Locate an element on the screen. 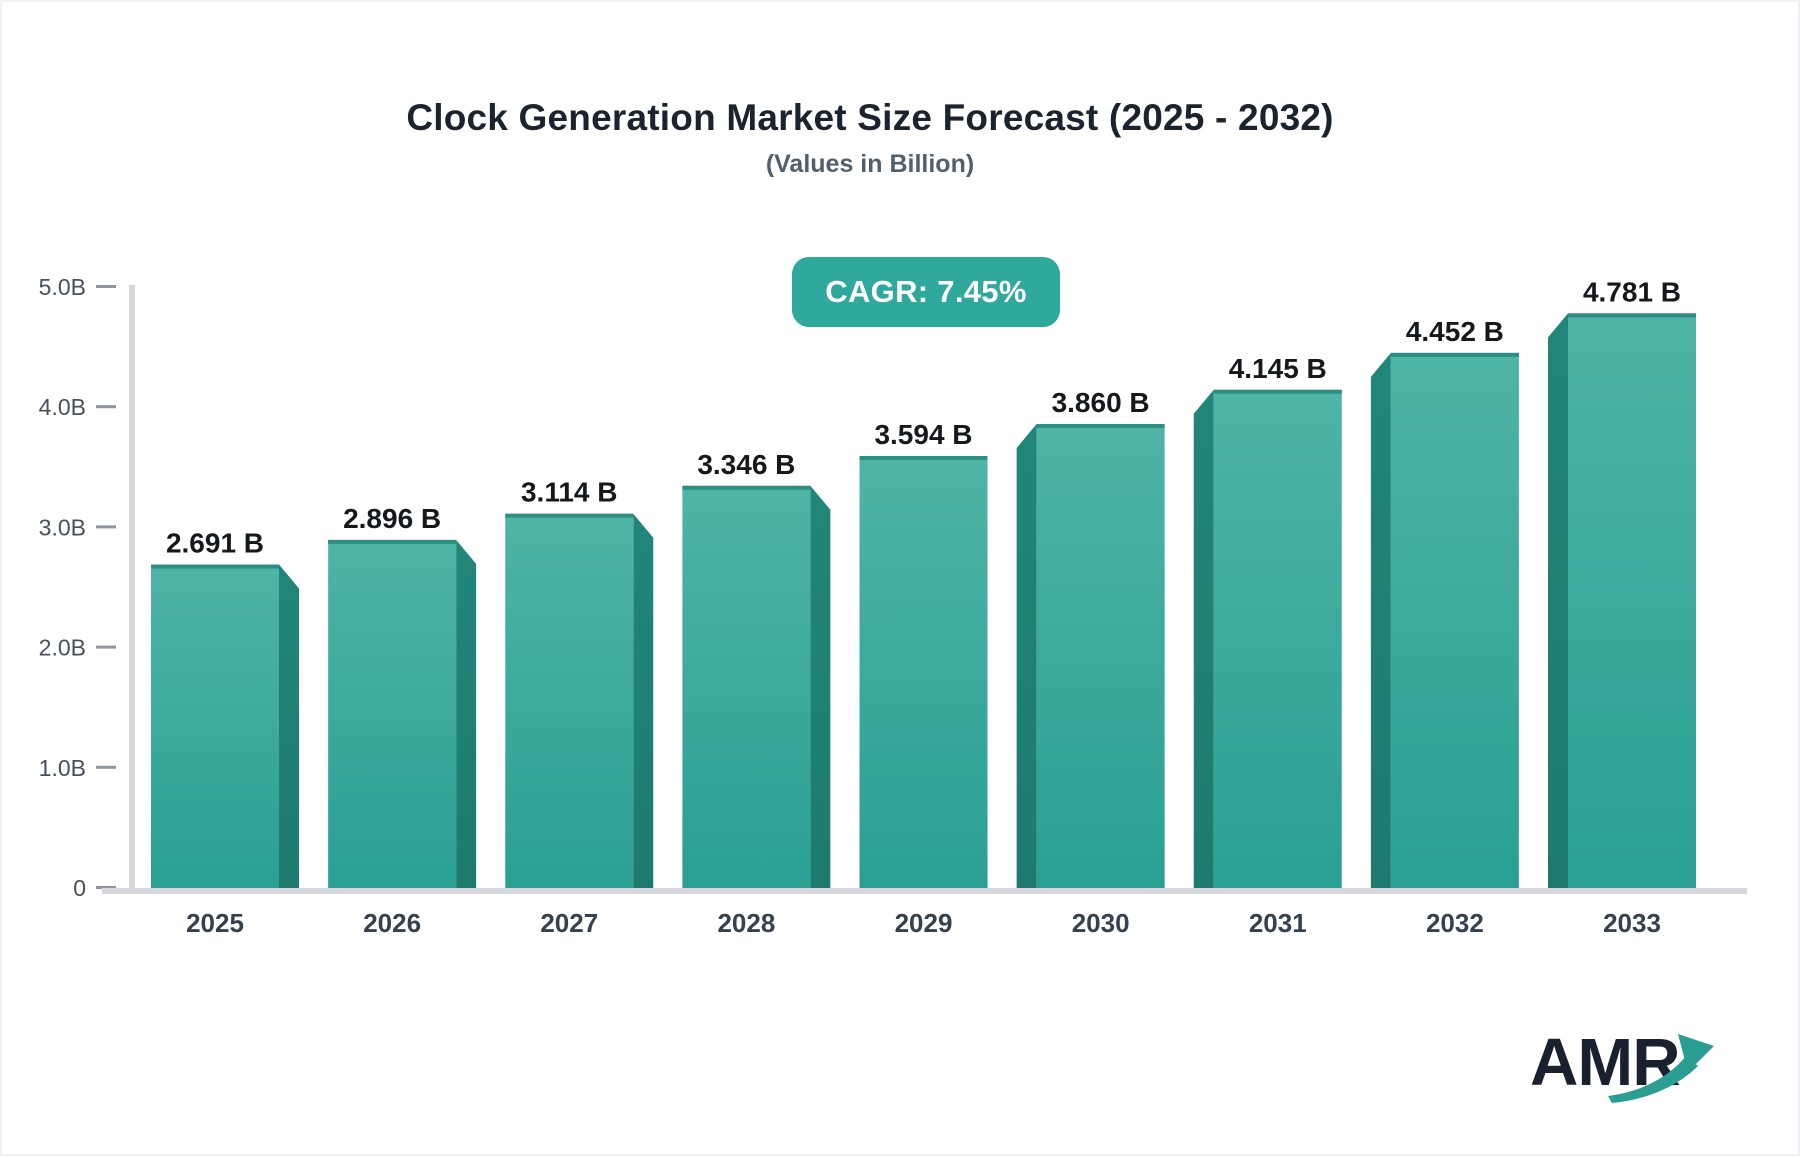  x-axis-line is located at coordinates (924, 891).